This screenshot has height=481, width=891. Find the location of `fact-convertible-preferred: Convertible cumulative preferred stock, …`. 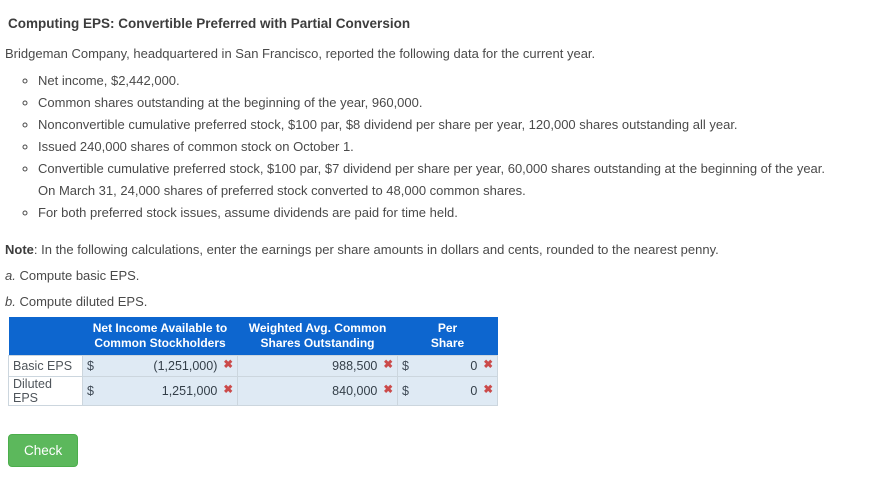

fact-convertible-preferred: Convertible cumulative preferred stock, … is located at coordinates (435, 180).